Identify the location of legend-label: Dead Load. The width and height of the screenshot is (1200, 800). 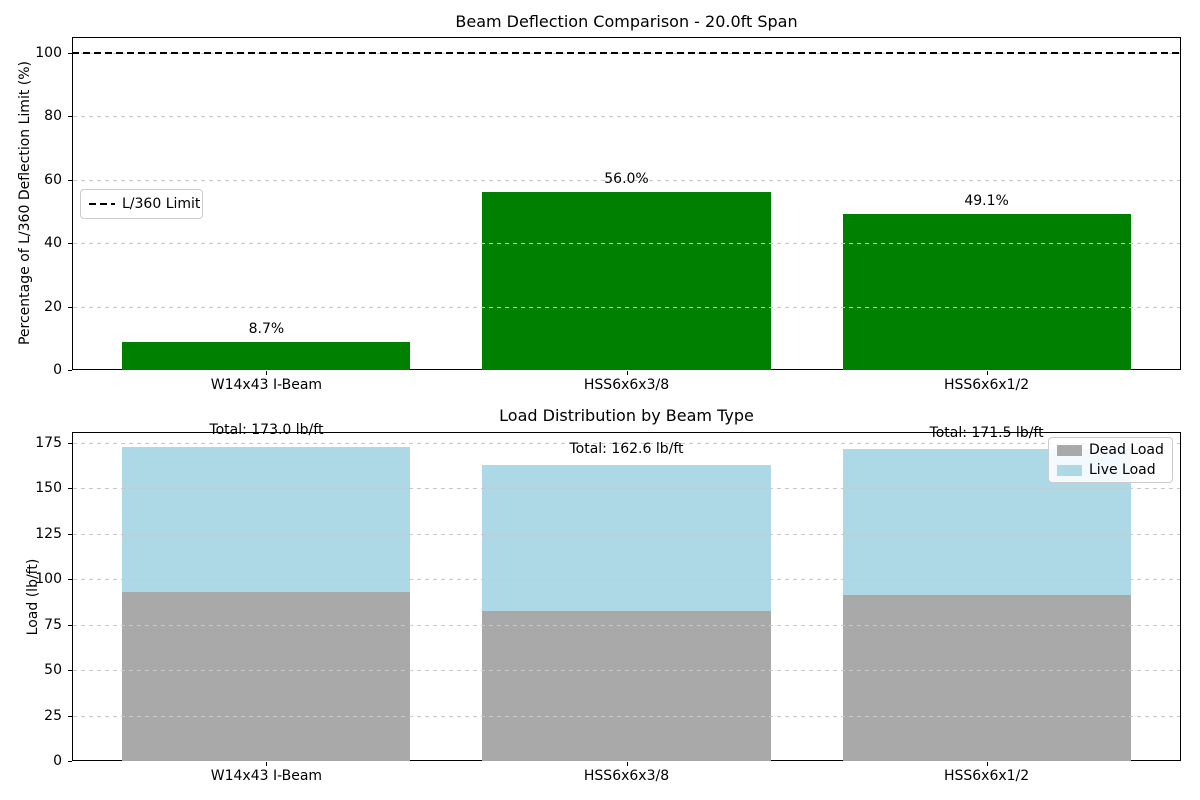
(1126, 450).